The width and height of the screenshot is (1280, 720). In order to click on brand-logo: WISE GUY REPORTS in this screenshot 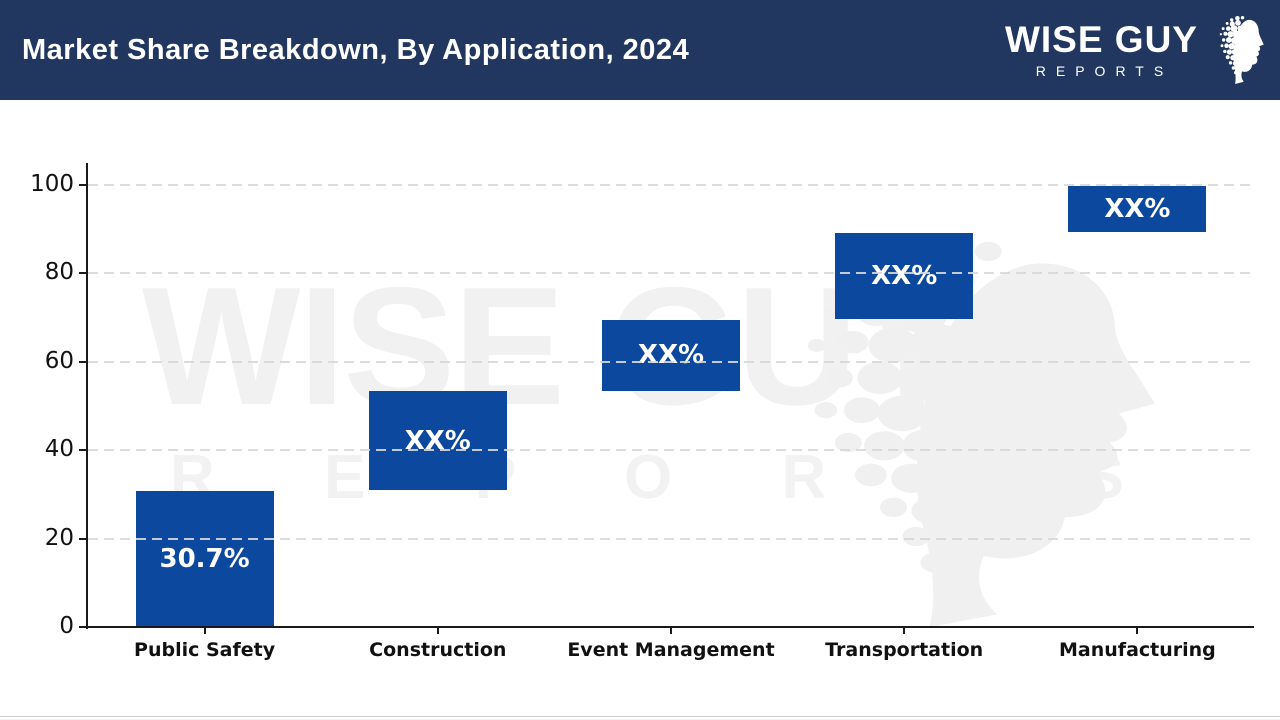, I will do `click(1135, 50)`.